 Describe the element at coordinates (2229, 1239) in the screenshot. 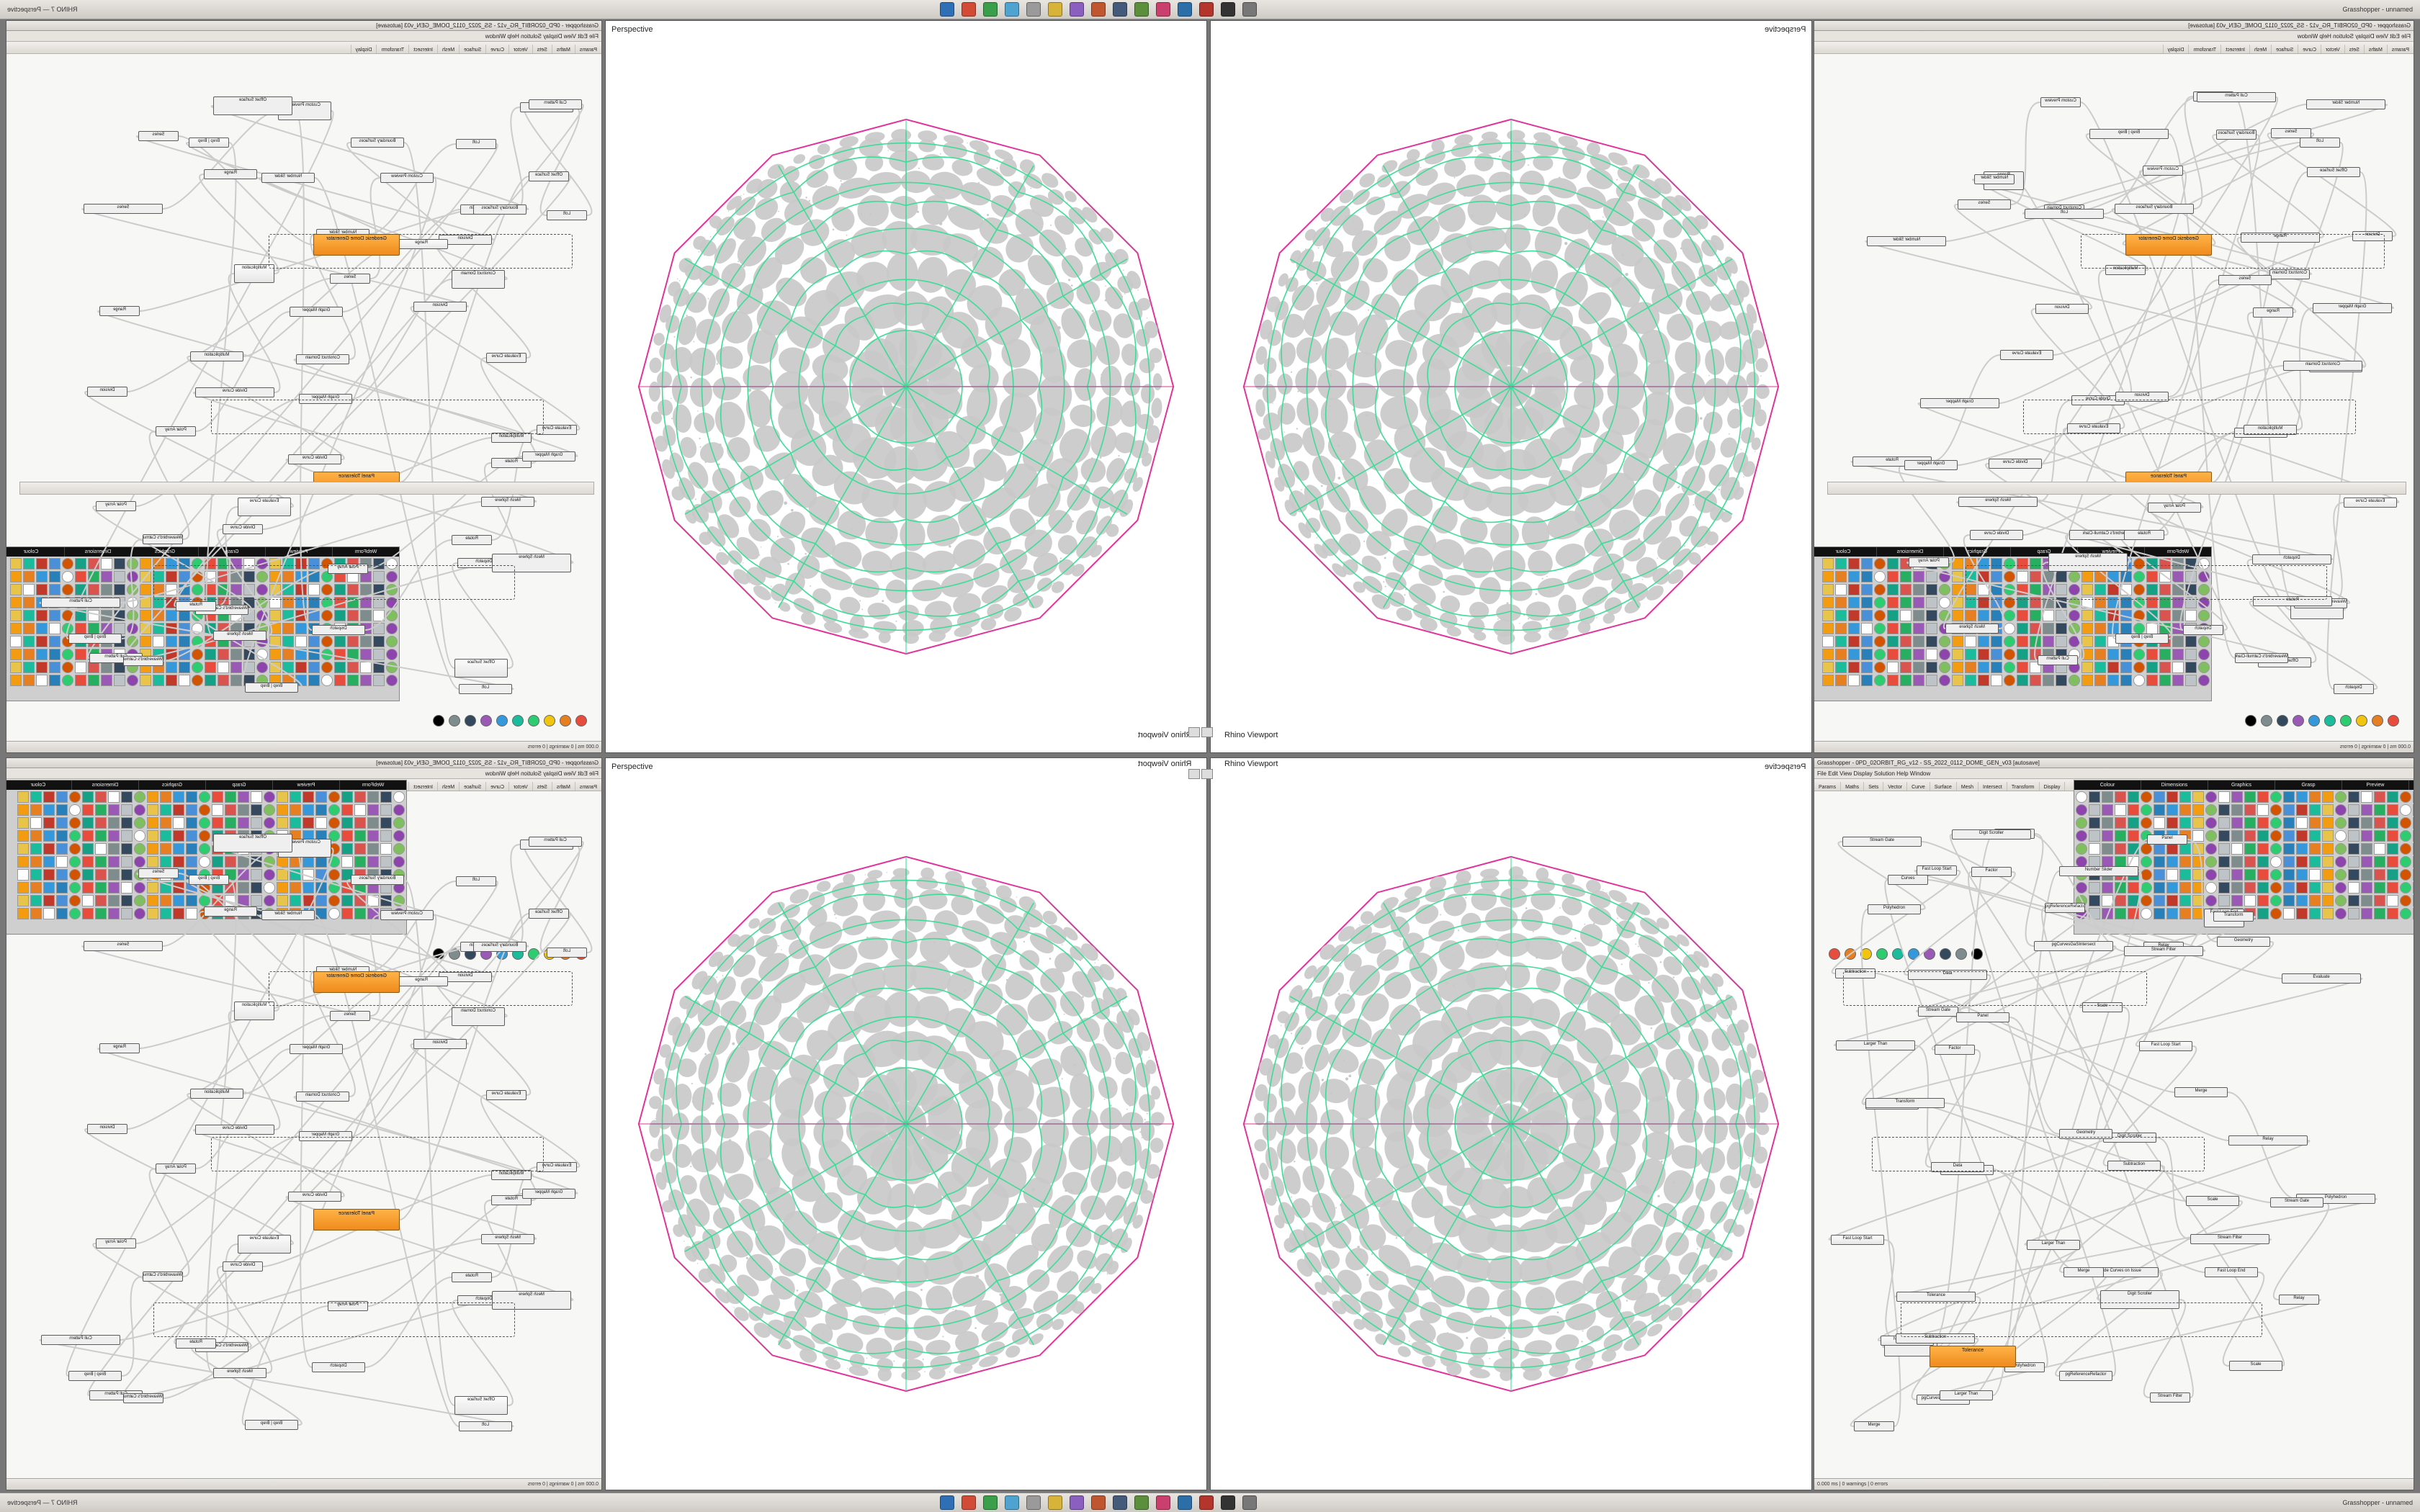

I see `gh-component: Stream Filter` at that location.